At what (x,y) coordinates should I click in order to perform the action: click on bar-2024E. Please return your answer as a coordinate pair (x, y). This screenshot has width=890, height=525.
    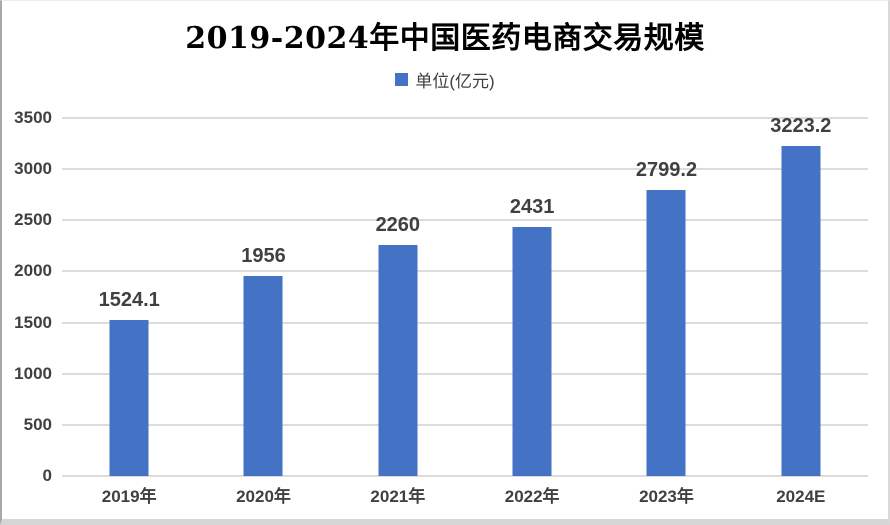
    Looking at the image, I should click on (801, 311).